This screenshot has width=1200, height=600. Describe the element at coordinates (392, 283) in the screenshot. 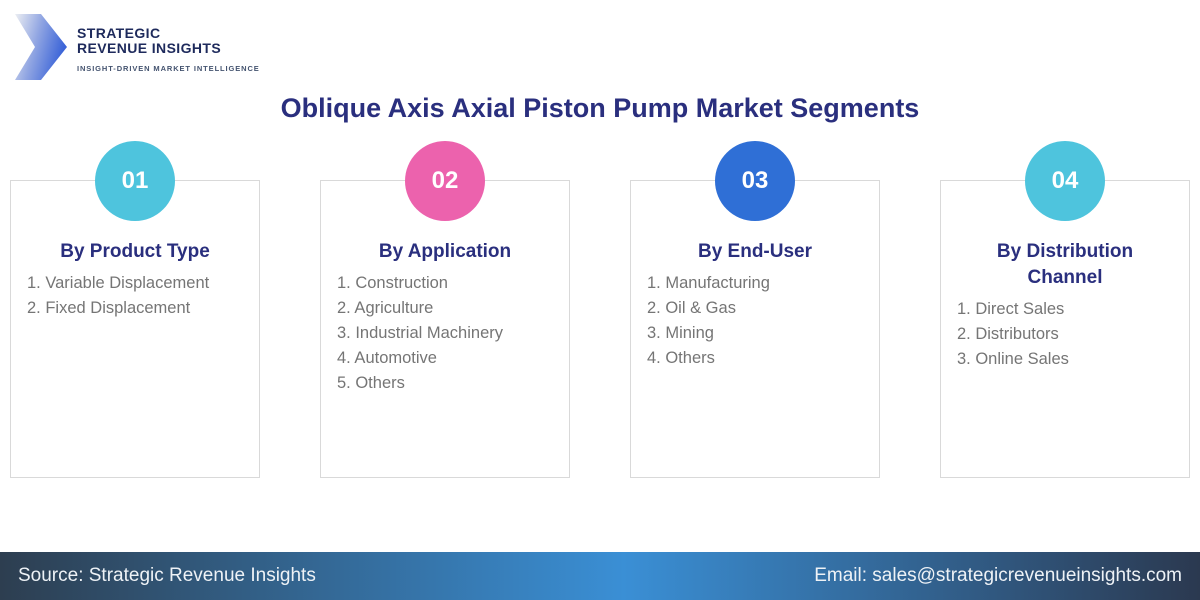

I see `segment-list-item: 1. Construction` at that location.